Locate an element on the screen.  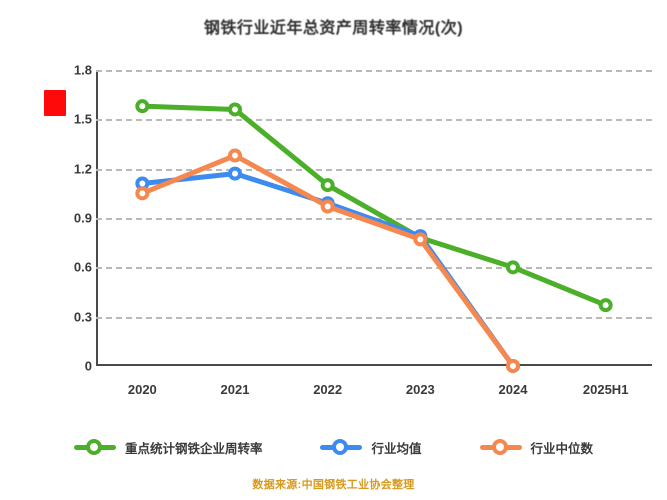
y-axis-tick-labels: 1.8 1.5 1.2 0.9 0.6 0.3 0 is located at coordinates (69, 218).